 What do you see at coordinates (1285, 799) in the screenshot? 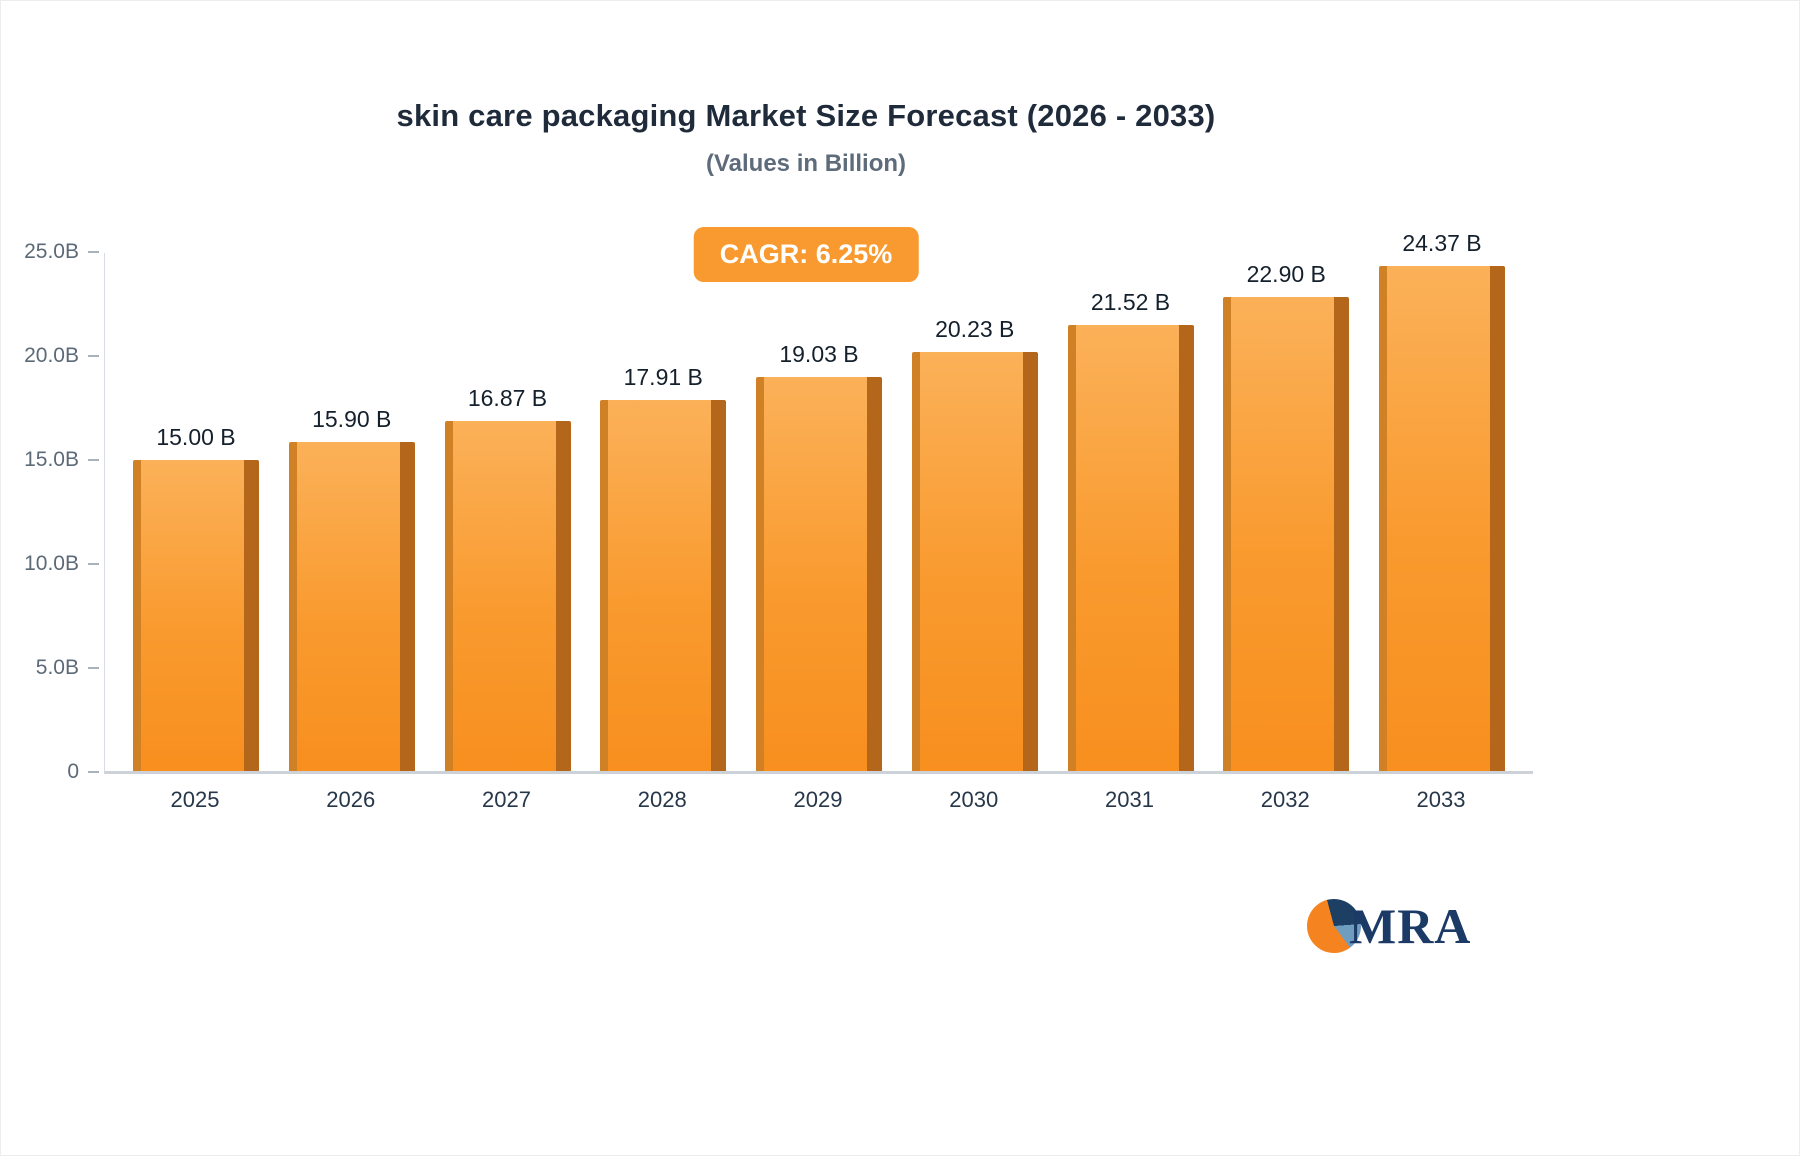
I see `x-axis-label: 2032` at bounding box center [1285, 799].